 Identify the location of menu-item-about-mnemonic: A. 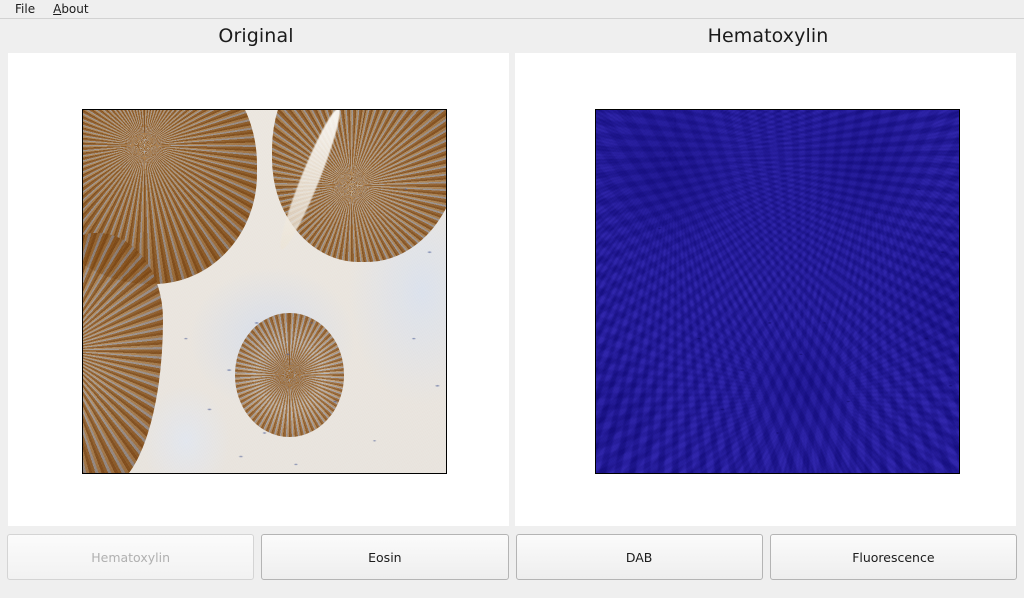
(57, 8).